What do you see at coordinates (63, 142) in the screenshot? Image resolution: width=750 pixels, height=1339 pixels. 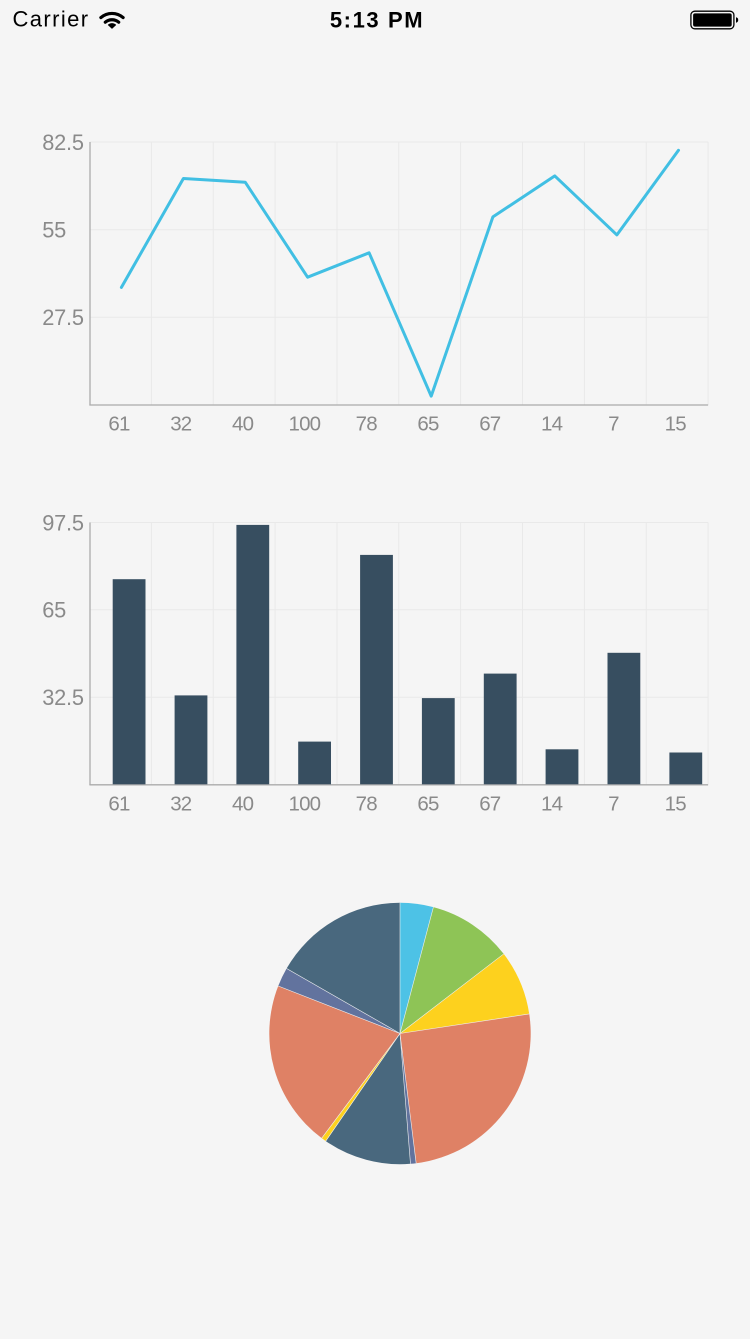 I see `svg-text: 82.5` at bounding box center [63, 142].